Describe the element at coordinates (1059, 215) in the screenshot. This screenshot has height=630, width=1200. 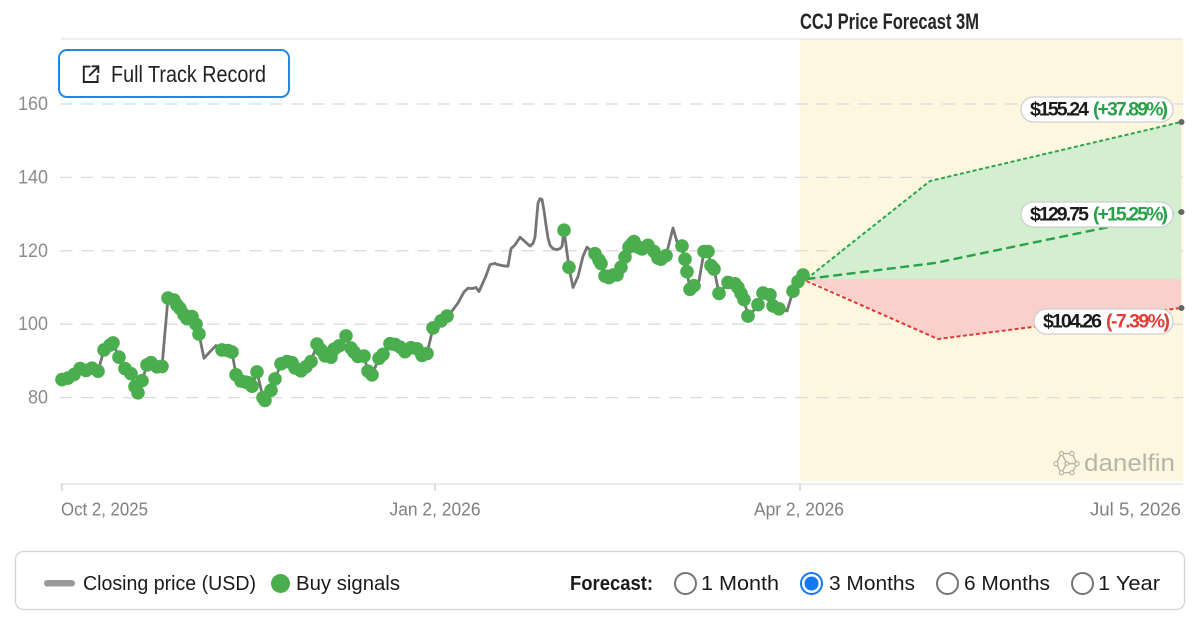
I see `svg-text: $129.75` at that location.